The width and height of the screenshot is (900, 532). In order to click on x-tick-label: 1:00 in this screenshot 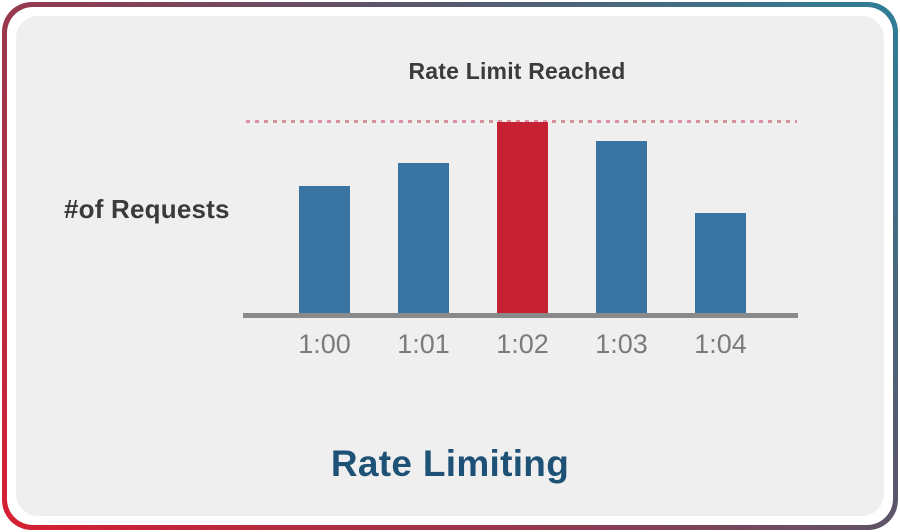, I will do `click(324, 344)`.